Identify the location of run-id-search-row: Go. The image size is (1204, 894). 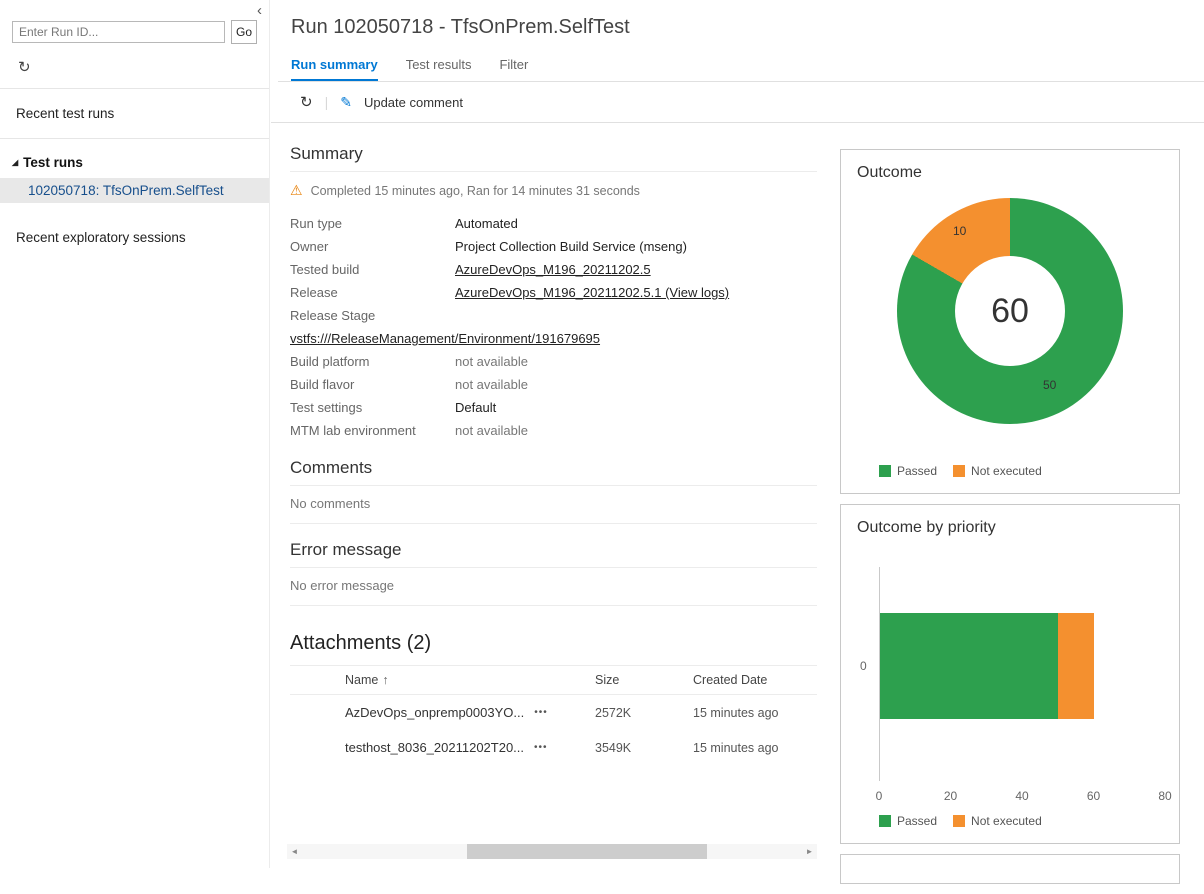
(134, 32).